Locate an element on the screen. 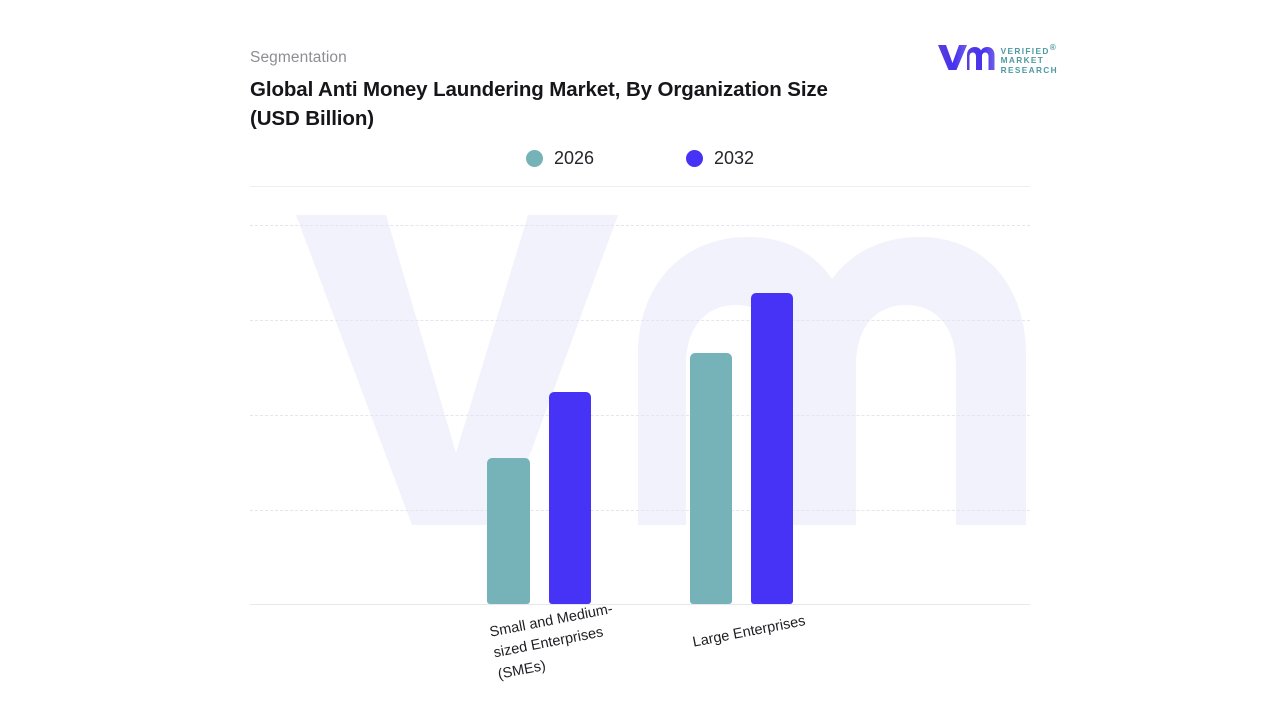 This screenshot has width=1280, height=720. verified-market-research-logo: VERIFIED® MARKET RESEARCH is located at coordinates (997, 59).